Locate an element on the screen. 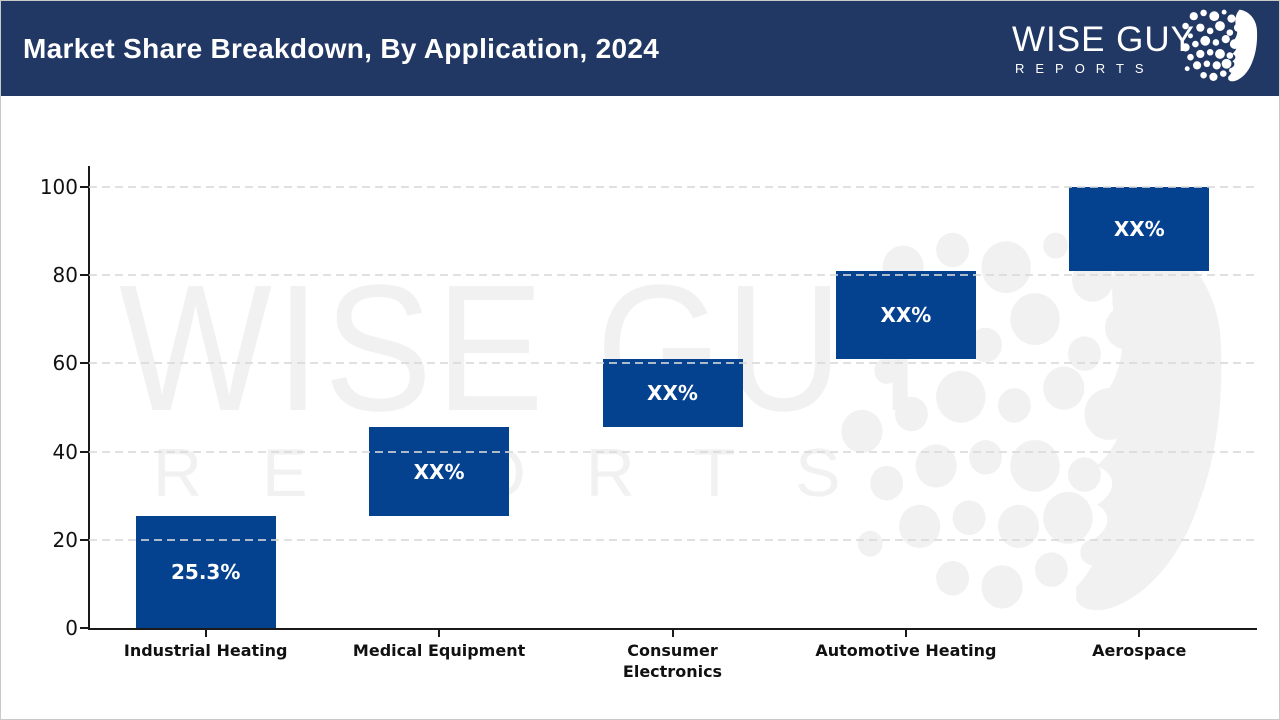 The height and width of the screenshot is (720, 1280). y-tick-label-100: 100 is located at coordinates (58, 187).